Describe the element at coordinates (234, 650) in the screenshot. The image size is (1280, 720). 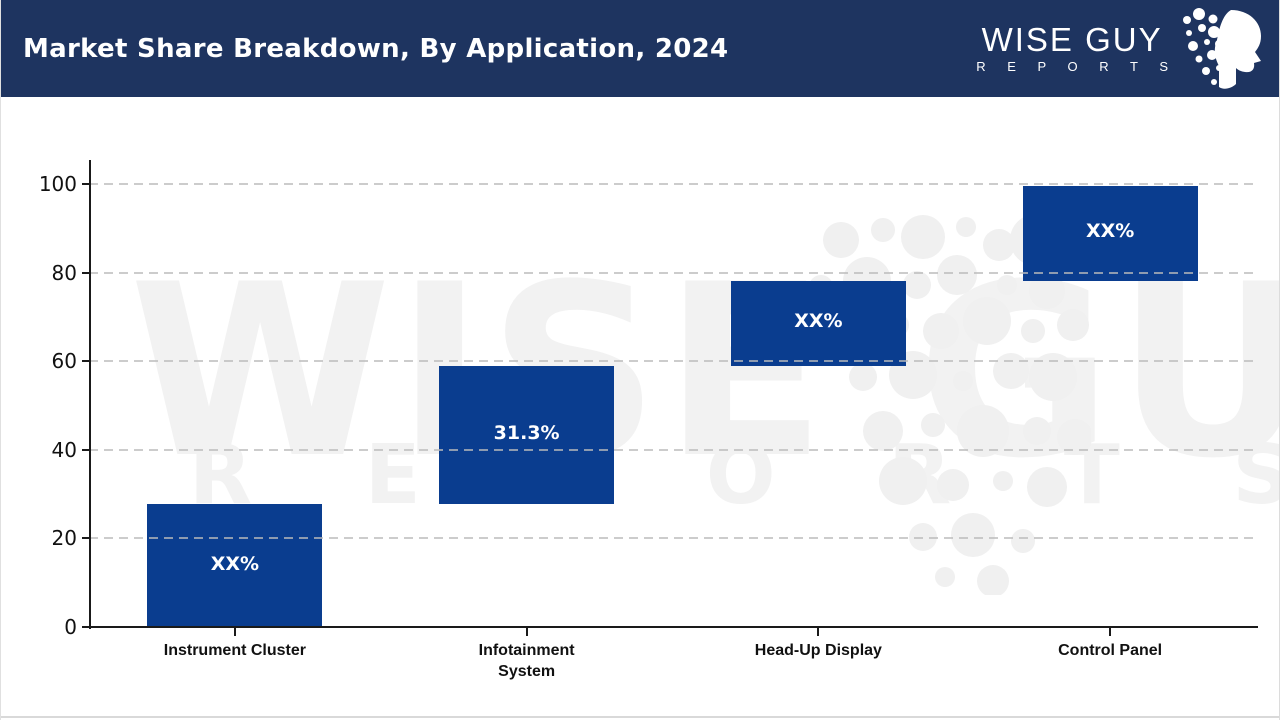
I see `category-label: Instrument Cluster` at that location.